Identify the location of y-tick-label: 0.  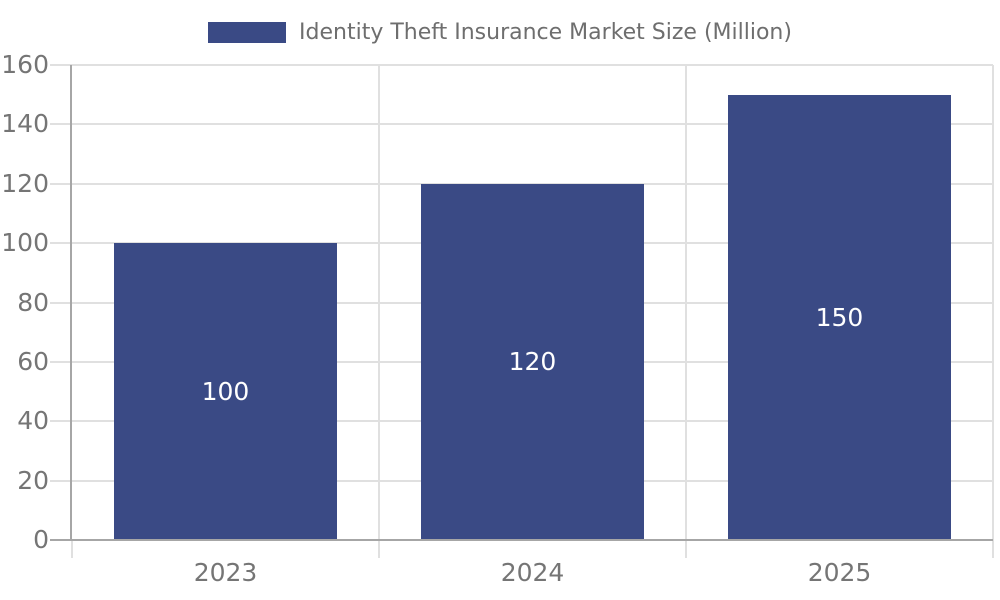
(41, 539).